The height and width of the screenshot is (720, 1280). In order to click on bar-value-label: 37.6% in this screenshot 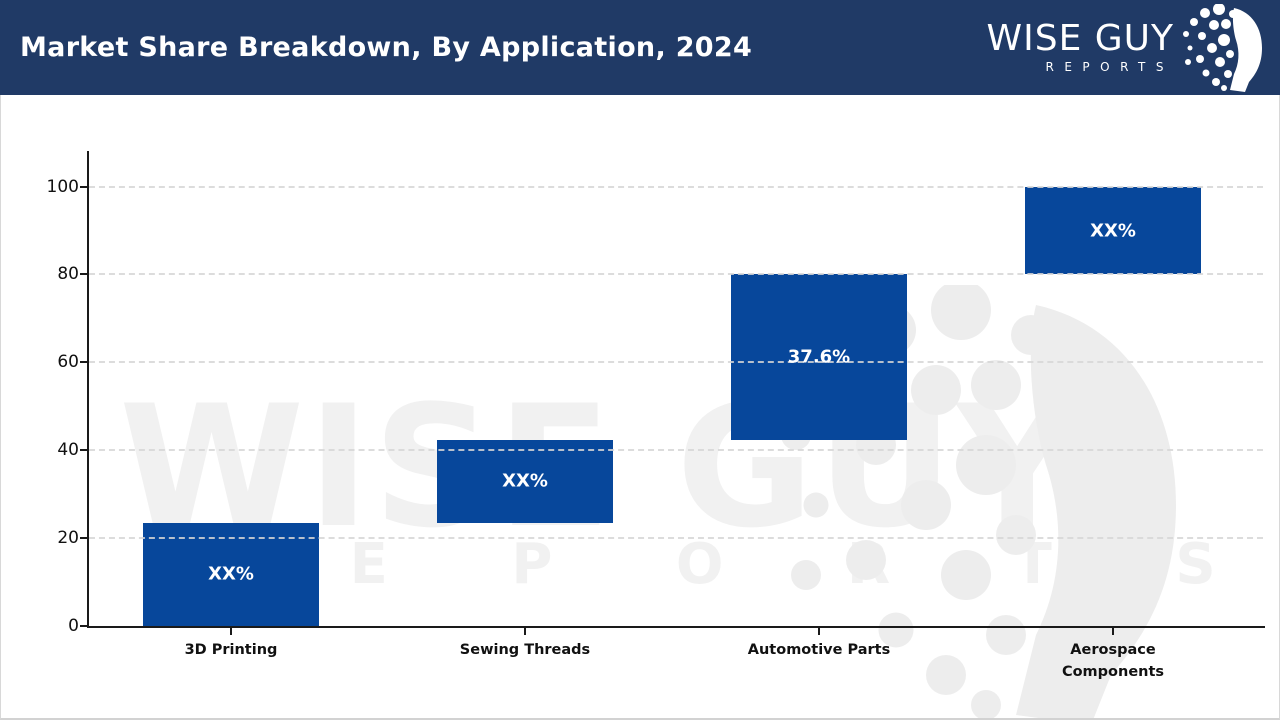, I will do `click(819, 357)`.